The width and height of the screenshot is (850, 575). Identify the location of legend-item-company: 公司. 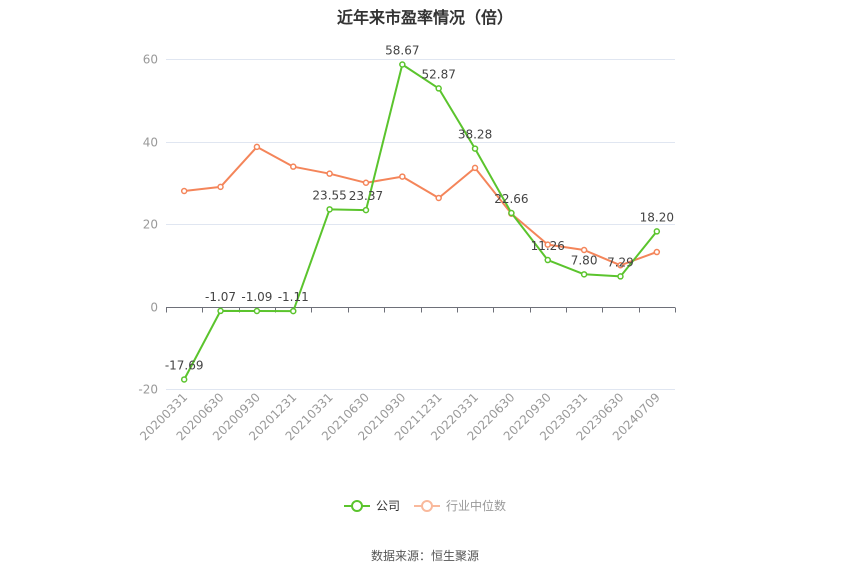
(371, 505).